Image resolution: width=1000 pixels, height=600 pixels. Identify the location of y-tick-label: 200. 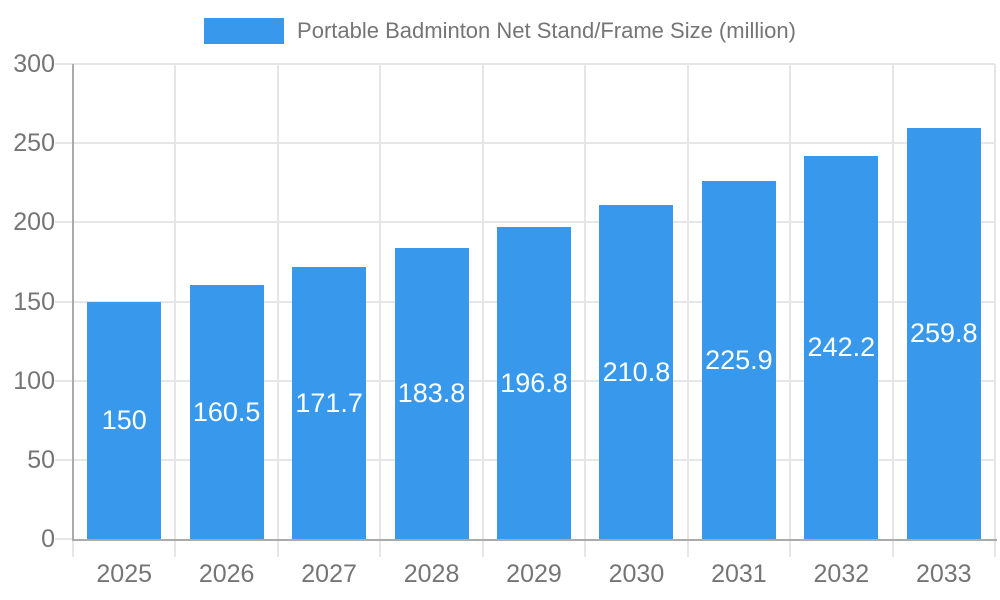
(34, 222).